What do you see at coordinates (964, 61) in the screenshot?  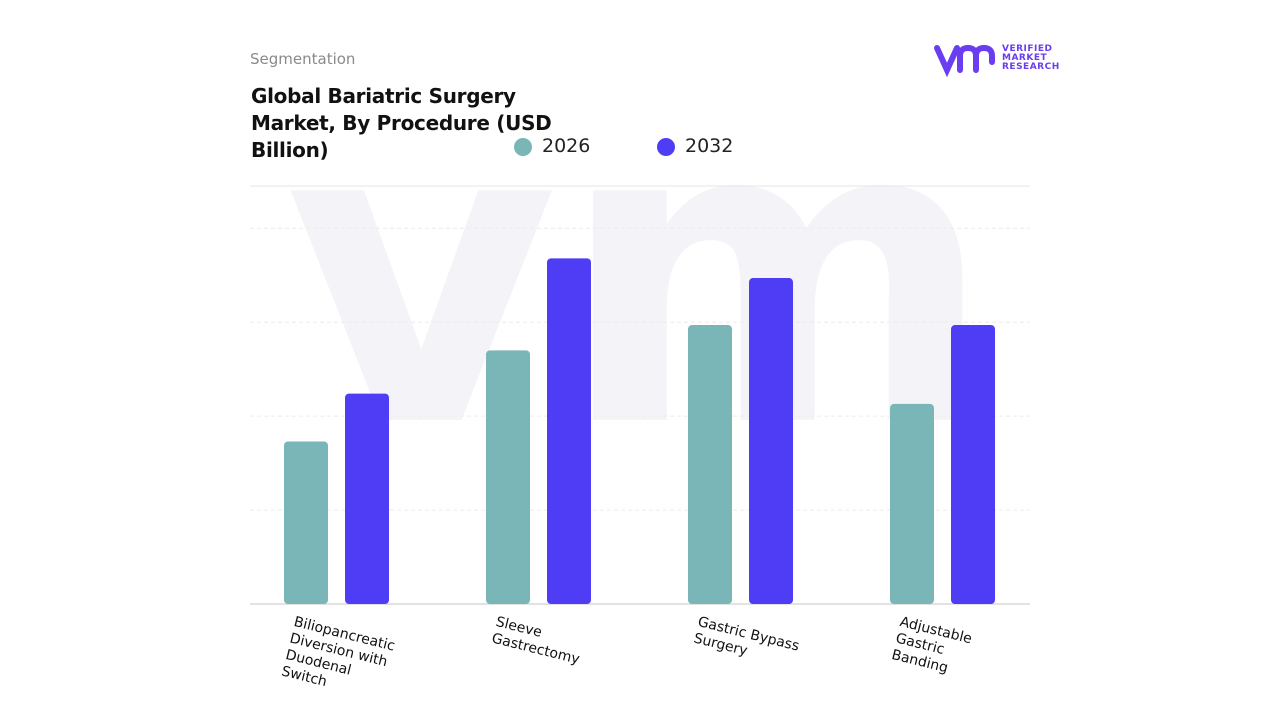 I see `logo-mark` at bounding box center [964, 61].